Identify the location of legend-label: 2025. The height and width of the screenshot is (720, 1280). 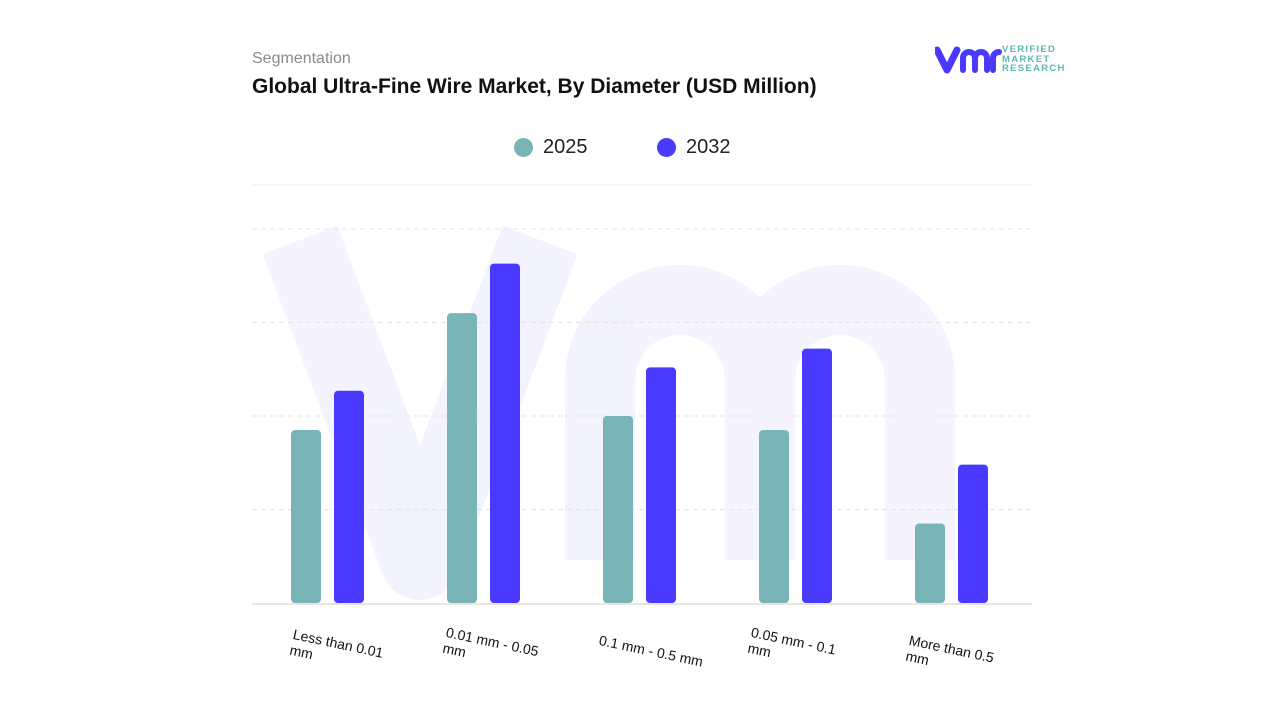
(565, 147).